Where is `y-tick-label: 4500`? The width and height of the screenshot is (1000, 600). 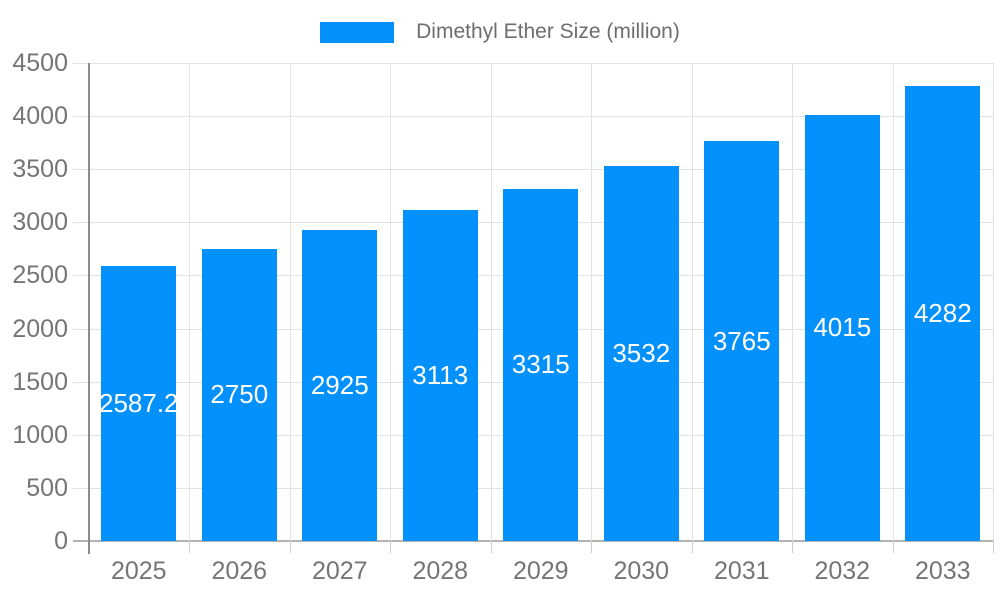 y-tick-label: 4500 is located at coordinates (40, 63).